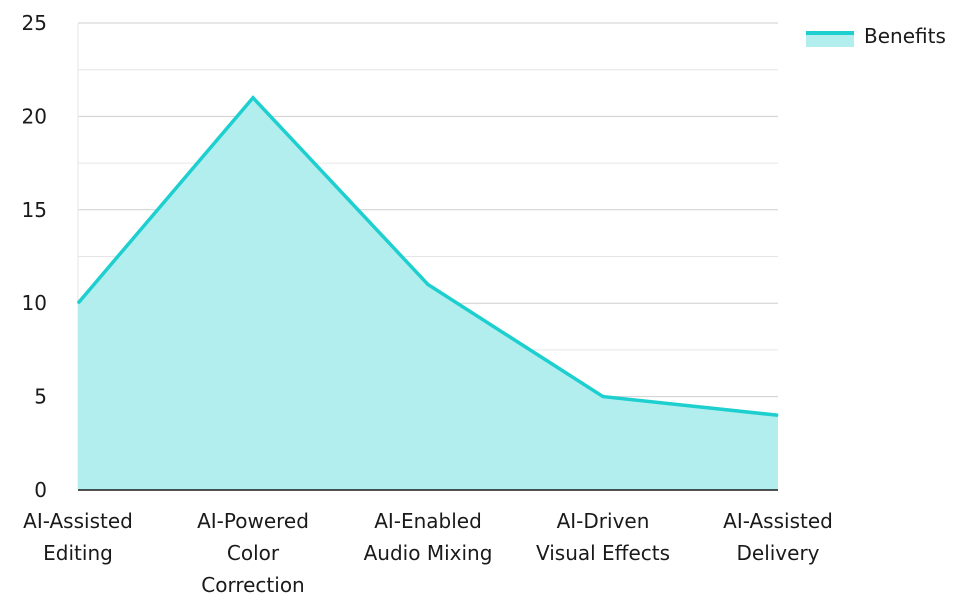 This screenshot has width=961, height=598. Describe the element at coordinates (78, 537) in the screenshot. I see `x-tick-label: AI-Assisted Editing` at that location.